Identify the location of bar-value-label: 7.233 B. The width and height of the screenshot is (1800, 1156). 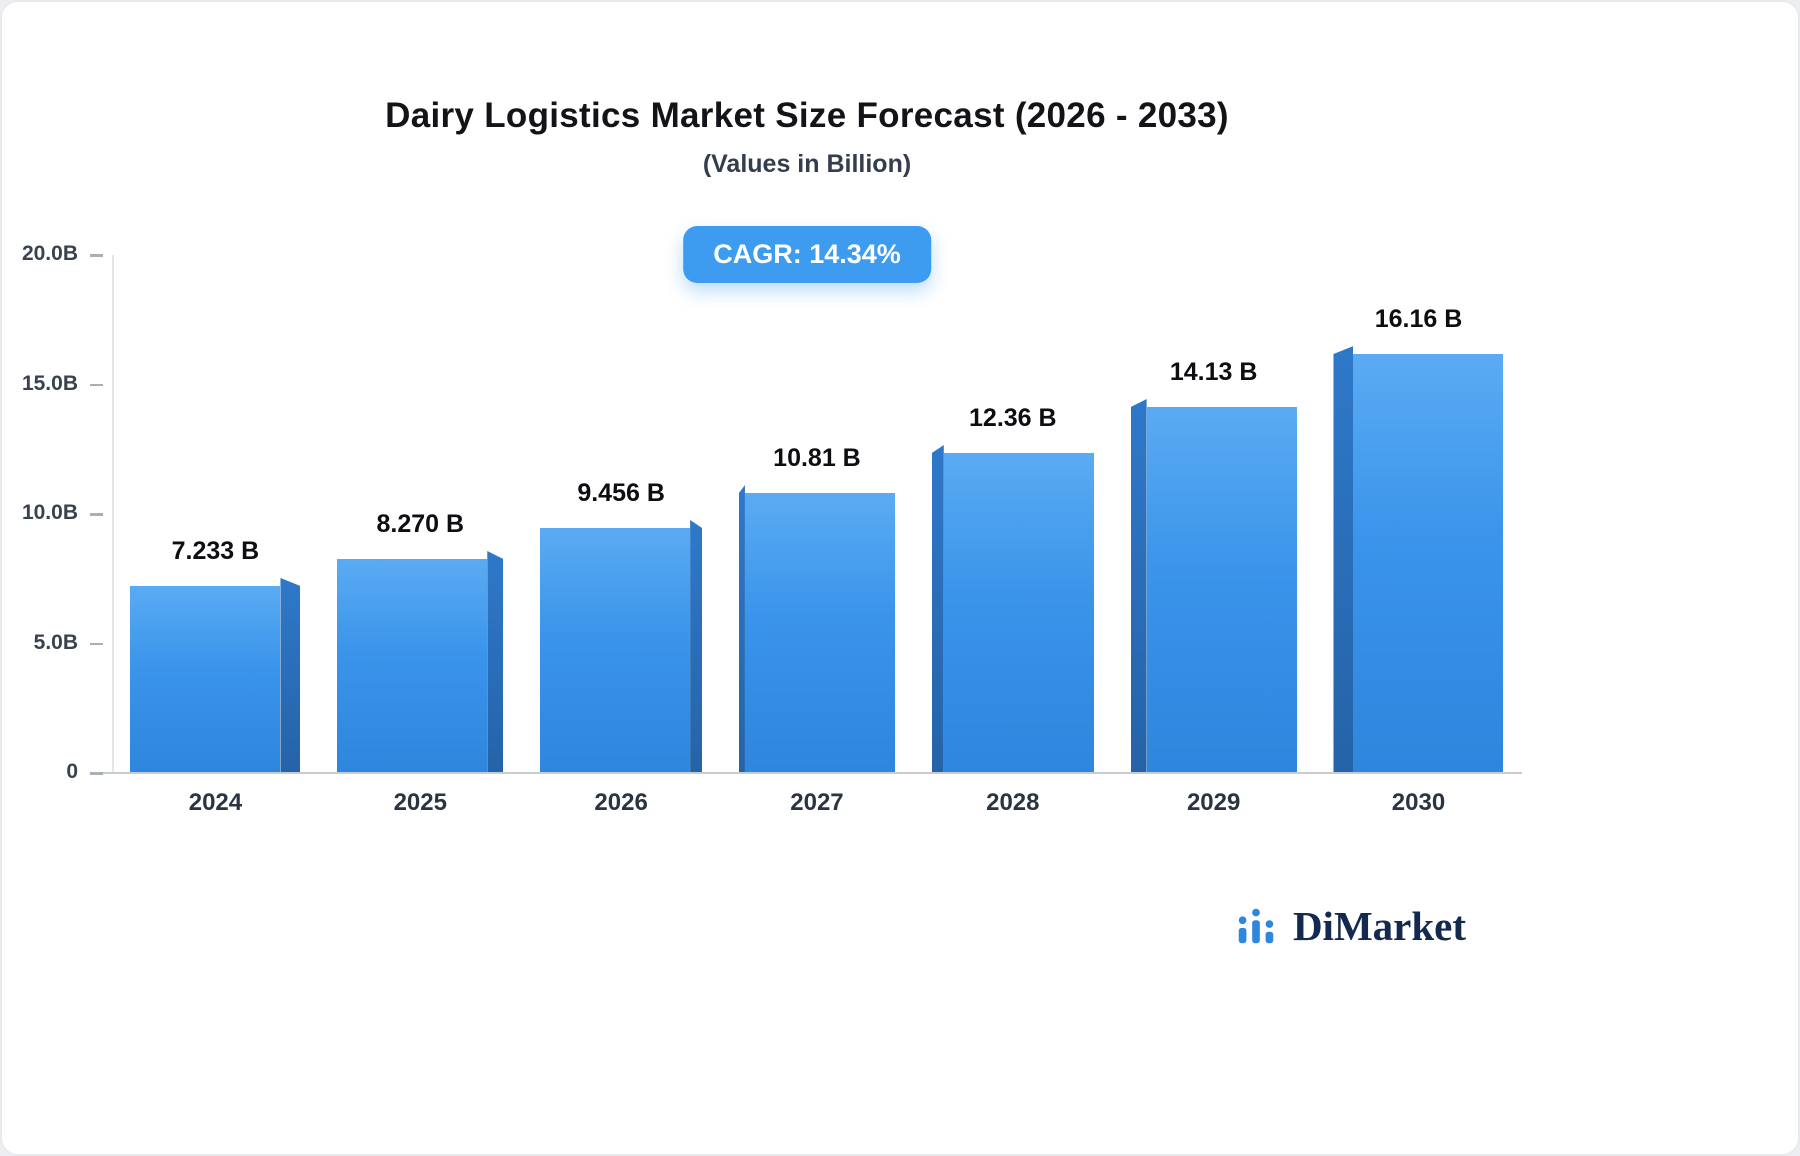
(215, 551).